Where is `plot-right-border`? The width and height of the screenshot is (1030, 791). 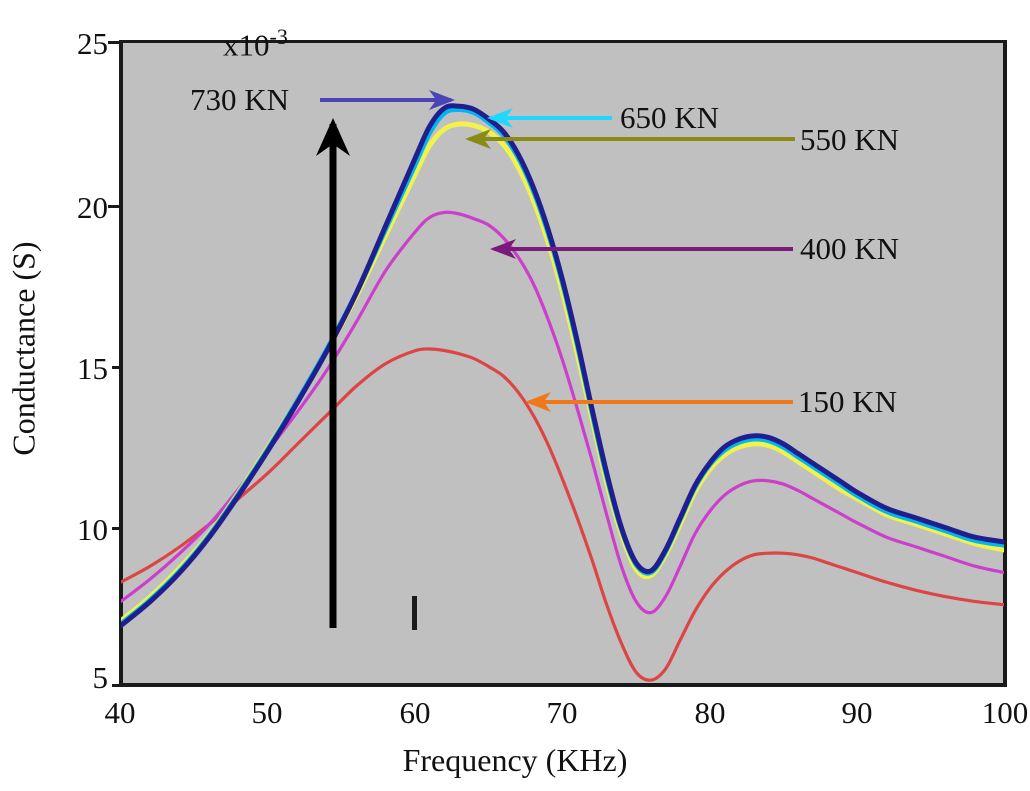
plot-right-border is located at coordinates (1005, 364).